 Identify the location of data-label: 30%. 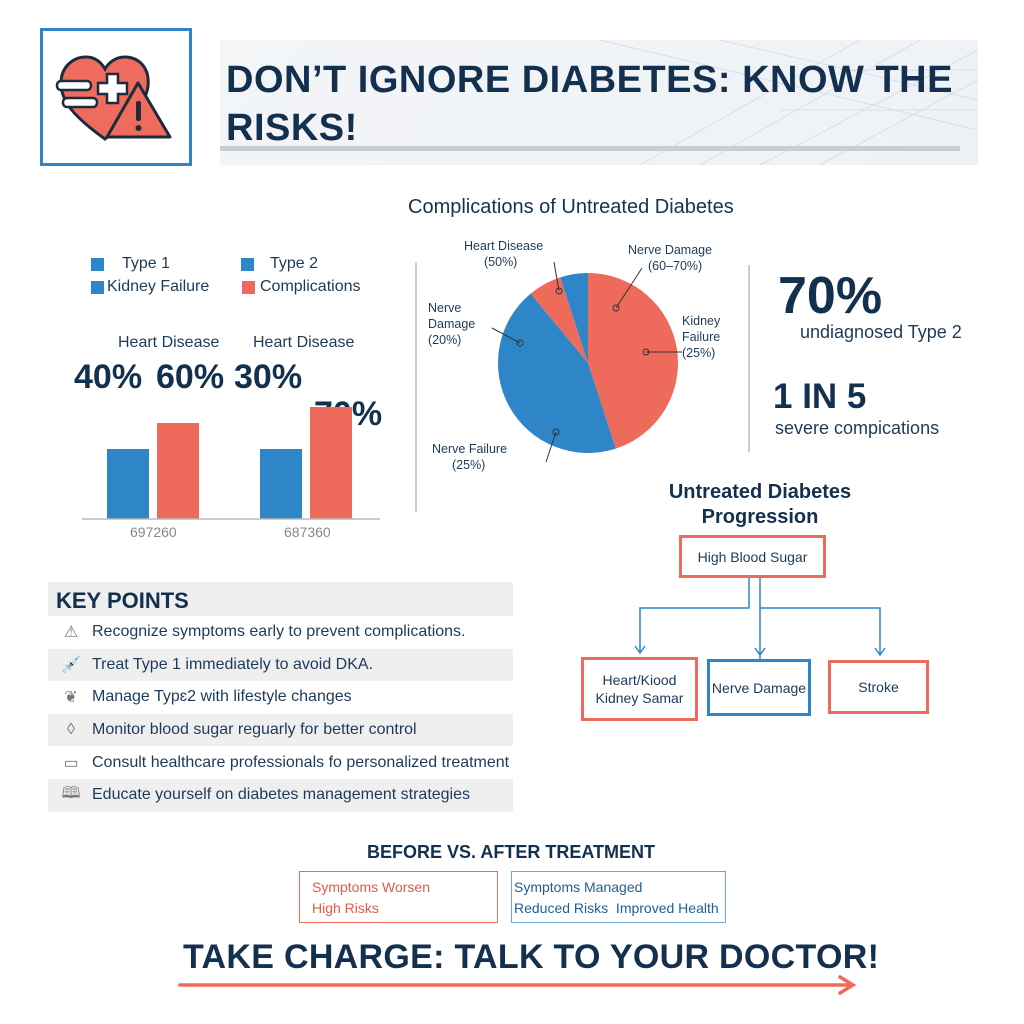
(268, 377).